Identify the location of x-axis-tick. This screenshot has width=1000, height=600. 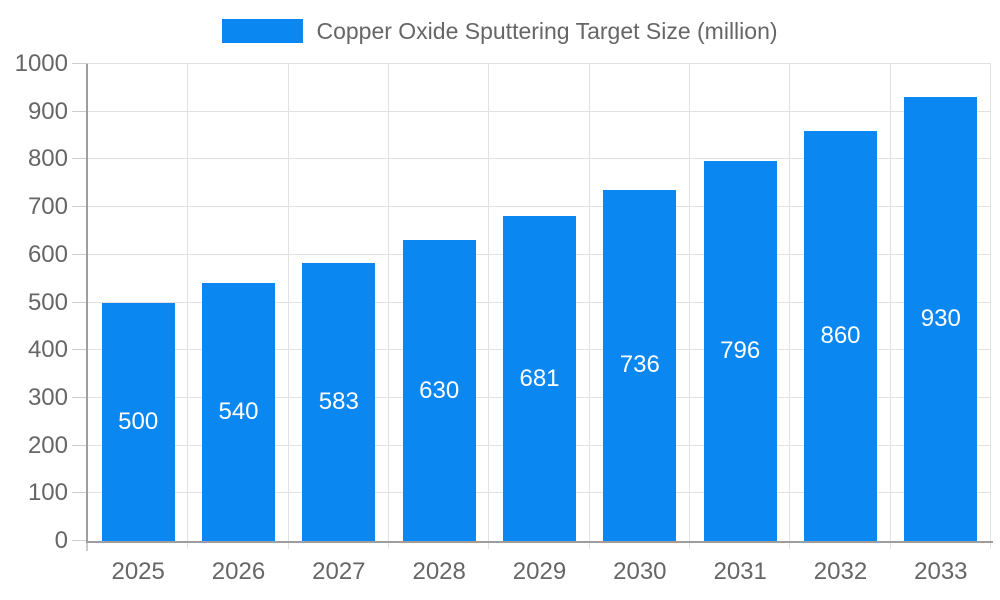
(87, 546).